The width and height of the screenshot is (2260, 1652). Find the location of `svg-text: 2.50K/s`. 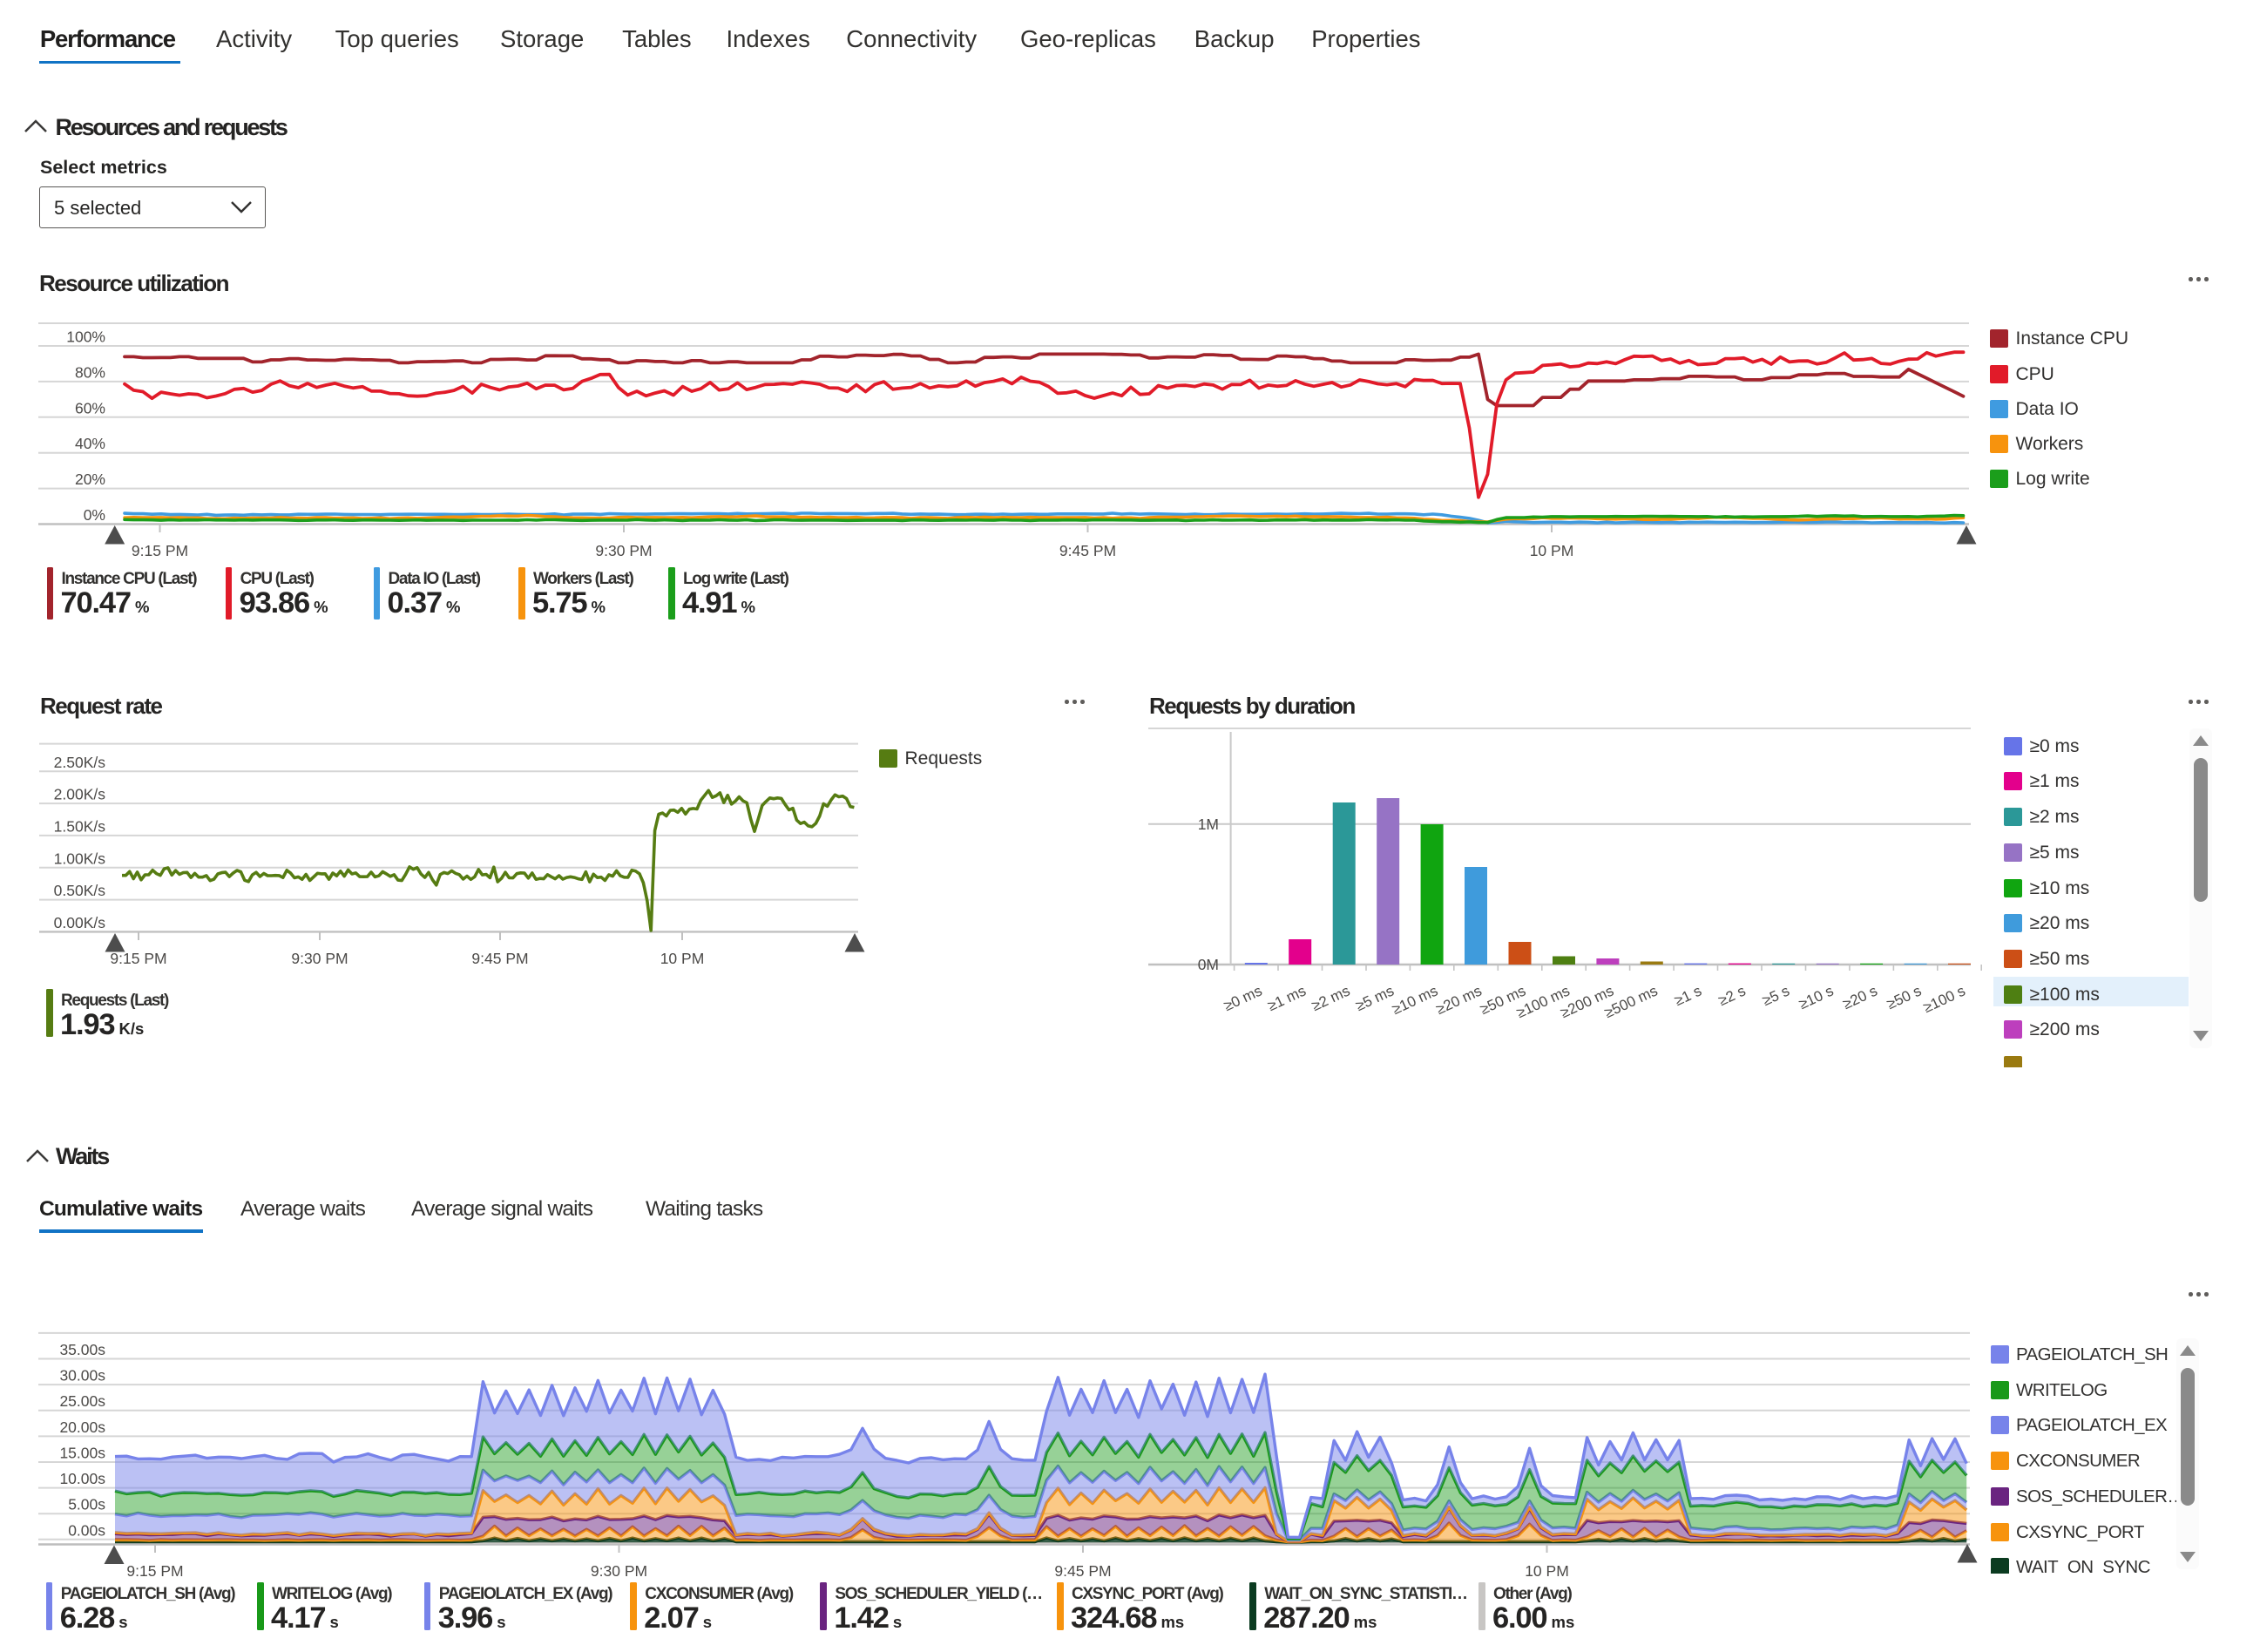

svg-text: 2.50K/s is located at coordinates (80, 762).